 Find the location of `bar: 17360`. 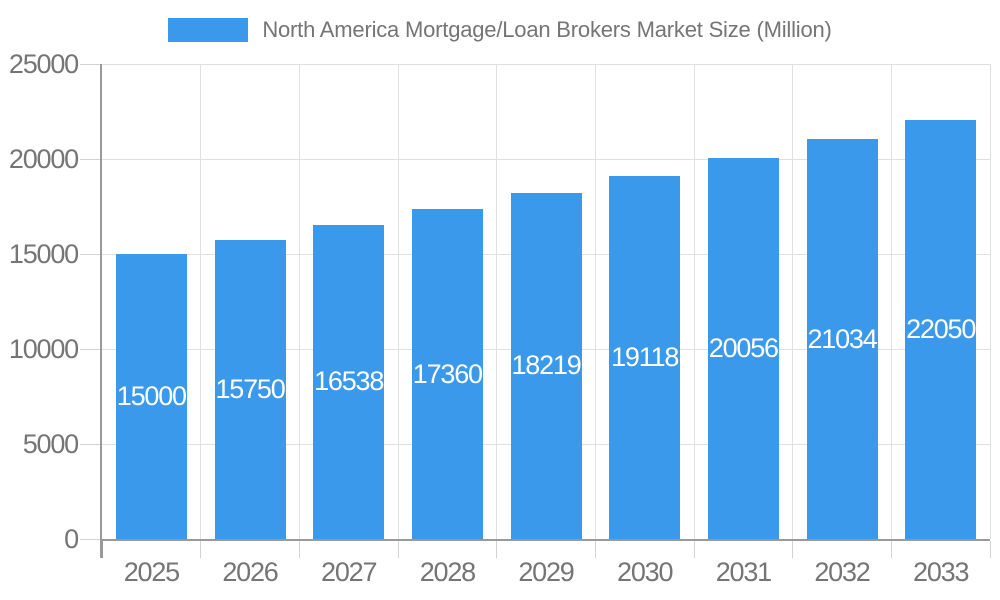

bar: 17360 is located at coordinates (447, 374).